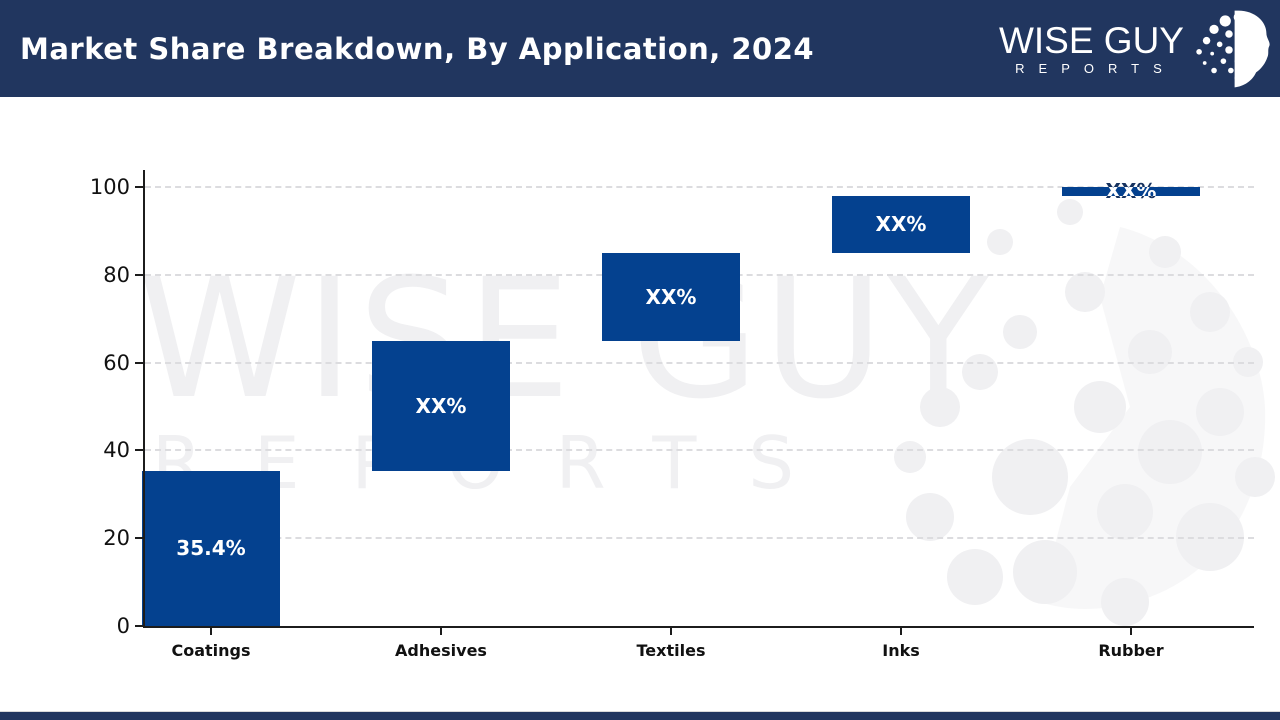 This screenshot has width=1280, height=720. What do you see at coordinates (671, 650) in the screenshot?
I see `x-tick-label-textiles: Textiles` at bounding box center [671, 650].